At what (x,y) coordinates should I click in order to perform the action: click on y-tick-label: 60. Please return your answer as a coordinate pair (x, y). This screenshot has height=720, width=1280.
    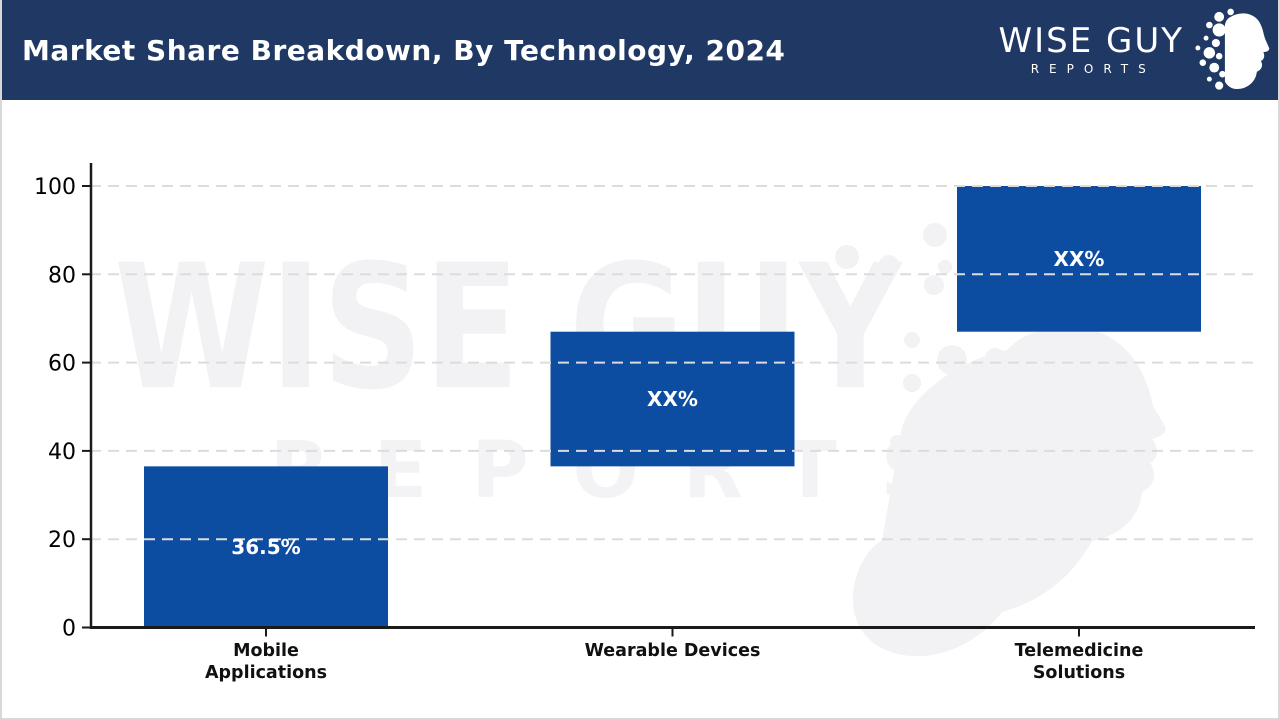
    Looking at the image, I should click on (62, 364).